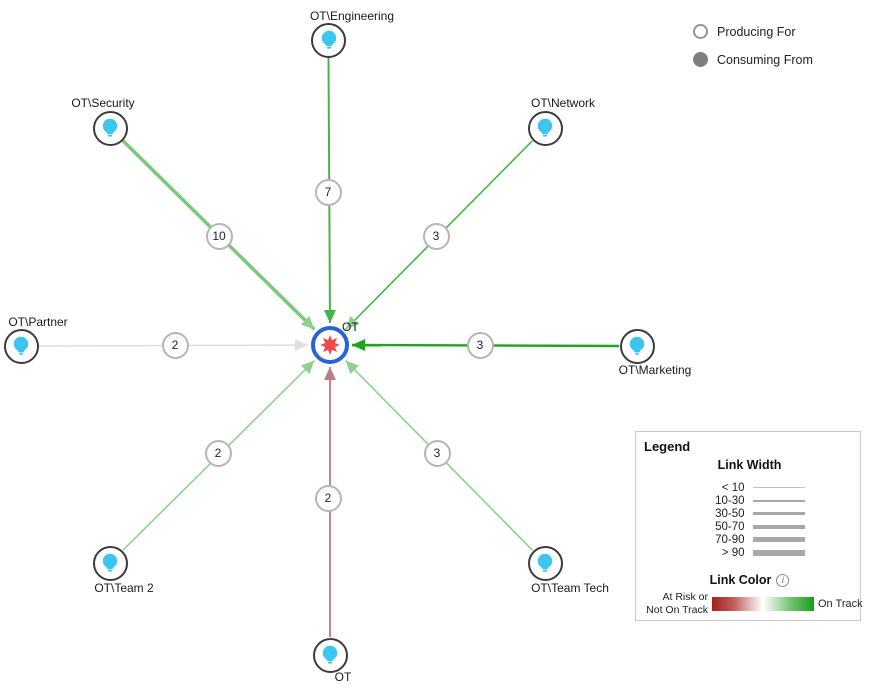 The image size is (873, 690). I want to click on link-color-title: Link Color, so click(740, 580).